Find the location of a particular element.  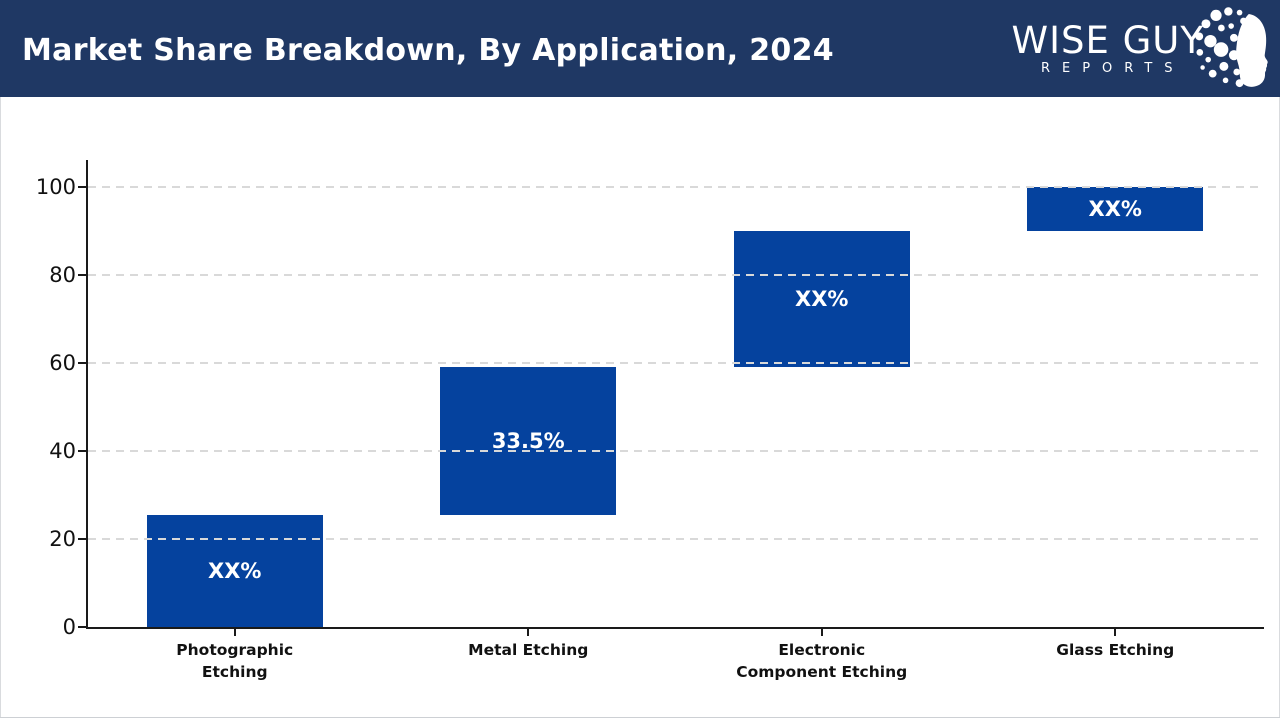

y-tick-label-40: 40 is located at coordinates (62, 451).